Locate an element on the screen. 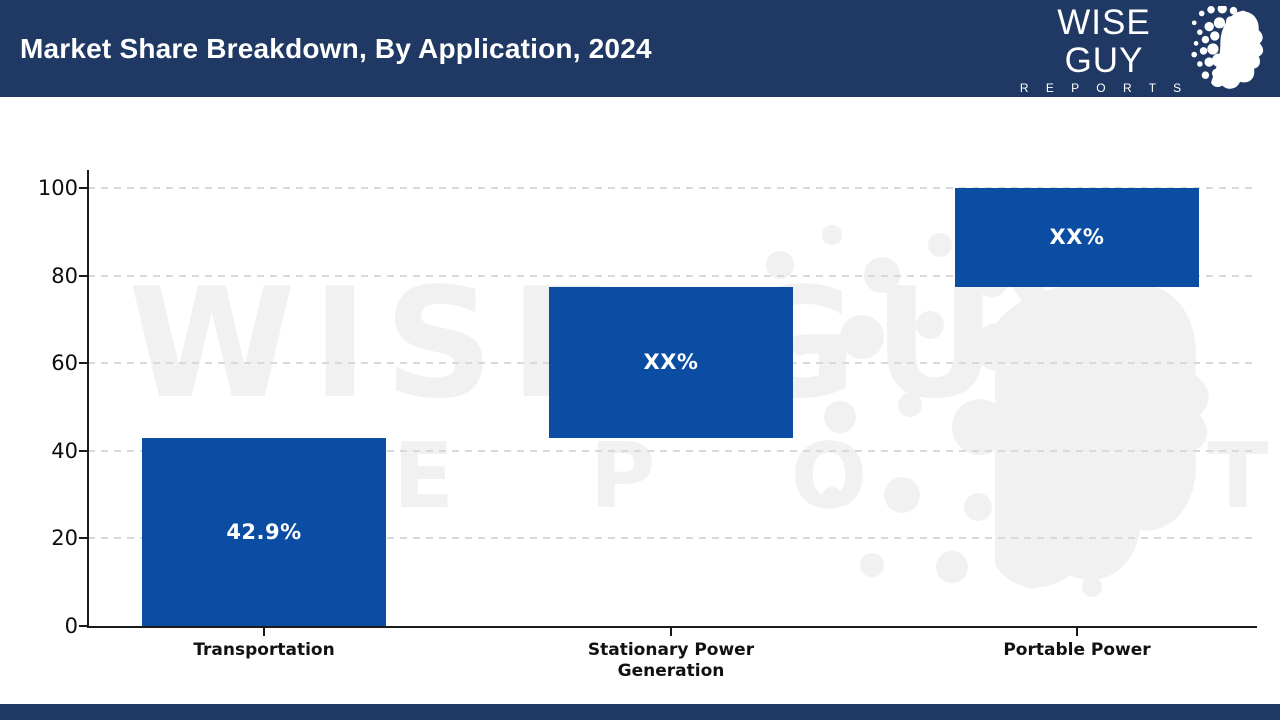 This screenshot has width=1280, height=720. y-axis-line is located at coordinates (88, 399).